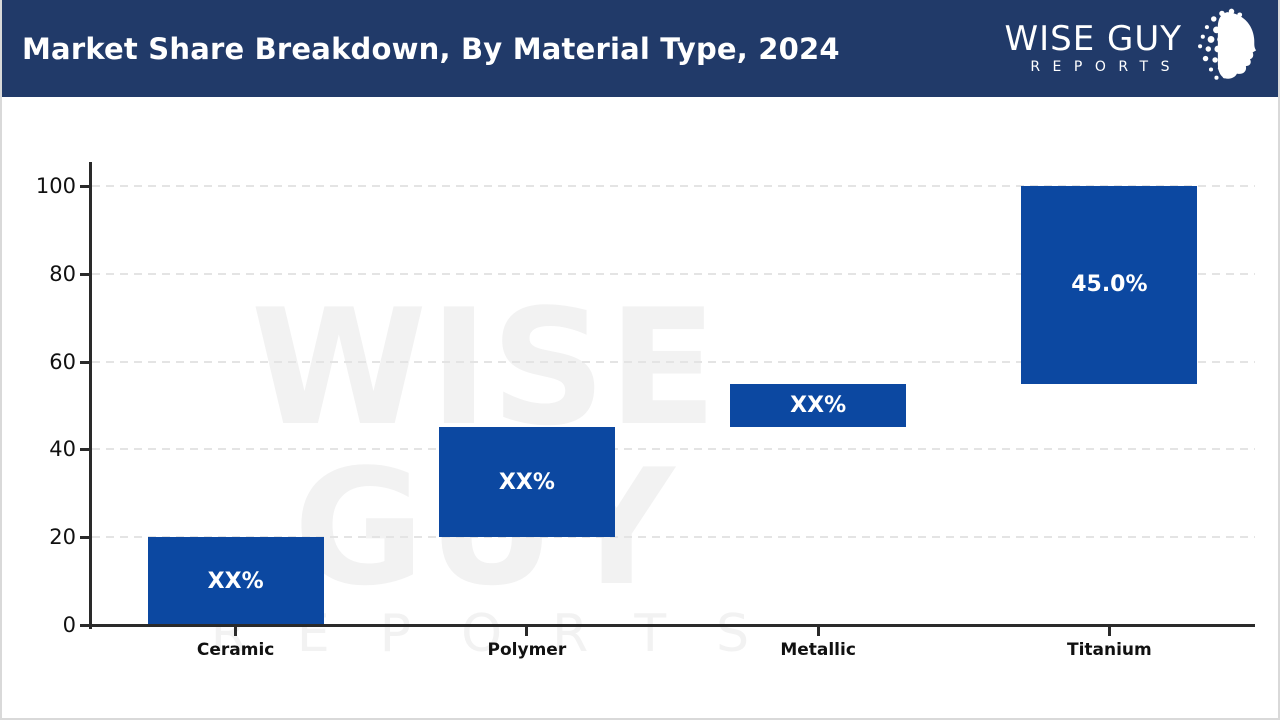 Image resolution: width=1280 pixels, height=720 pixels. I want to click on y-tick-label-80: 80, so click(62, 273).